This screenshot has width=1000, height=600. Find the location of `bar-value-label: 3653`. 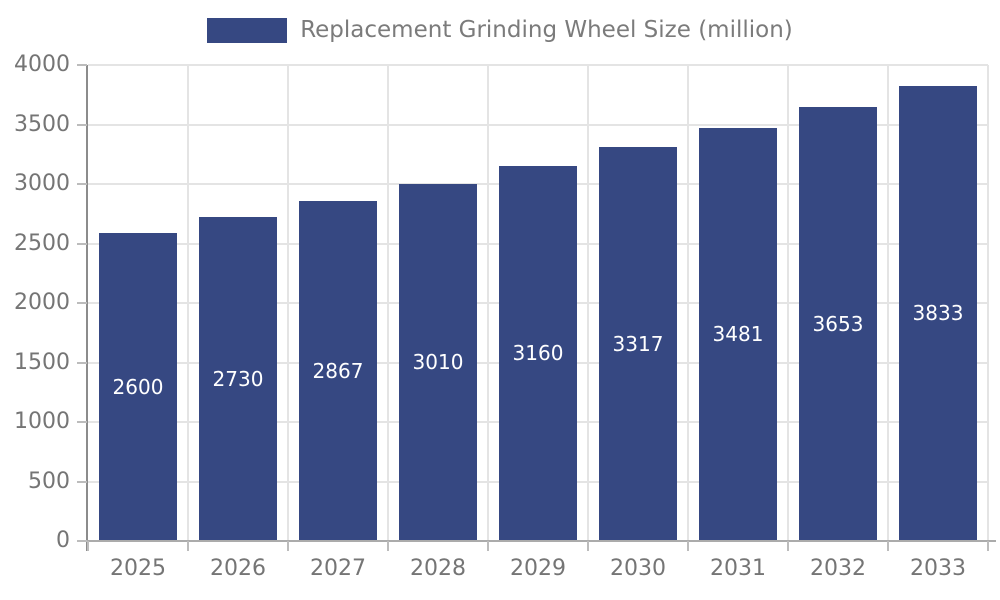

bar-value-label: 3653 is located at coordinates (838, 324).